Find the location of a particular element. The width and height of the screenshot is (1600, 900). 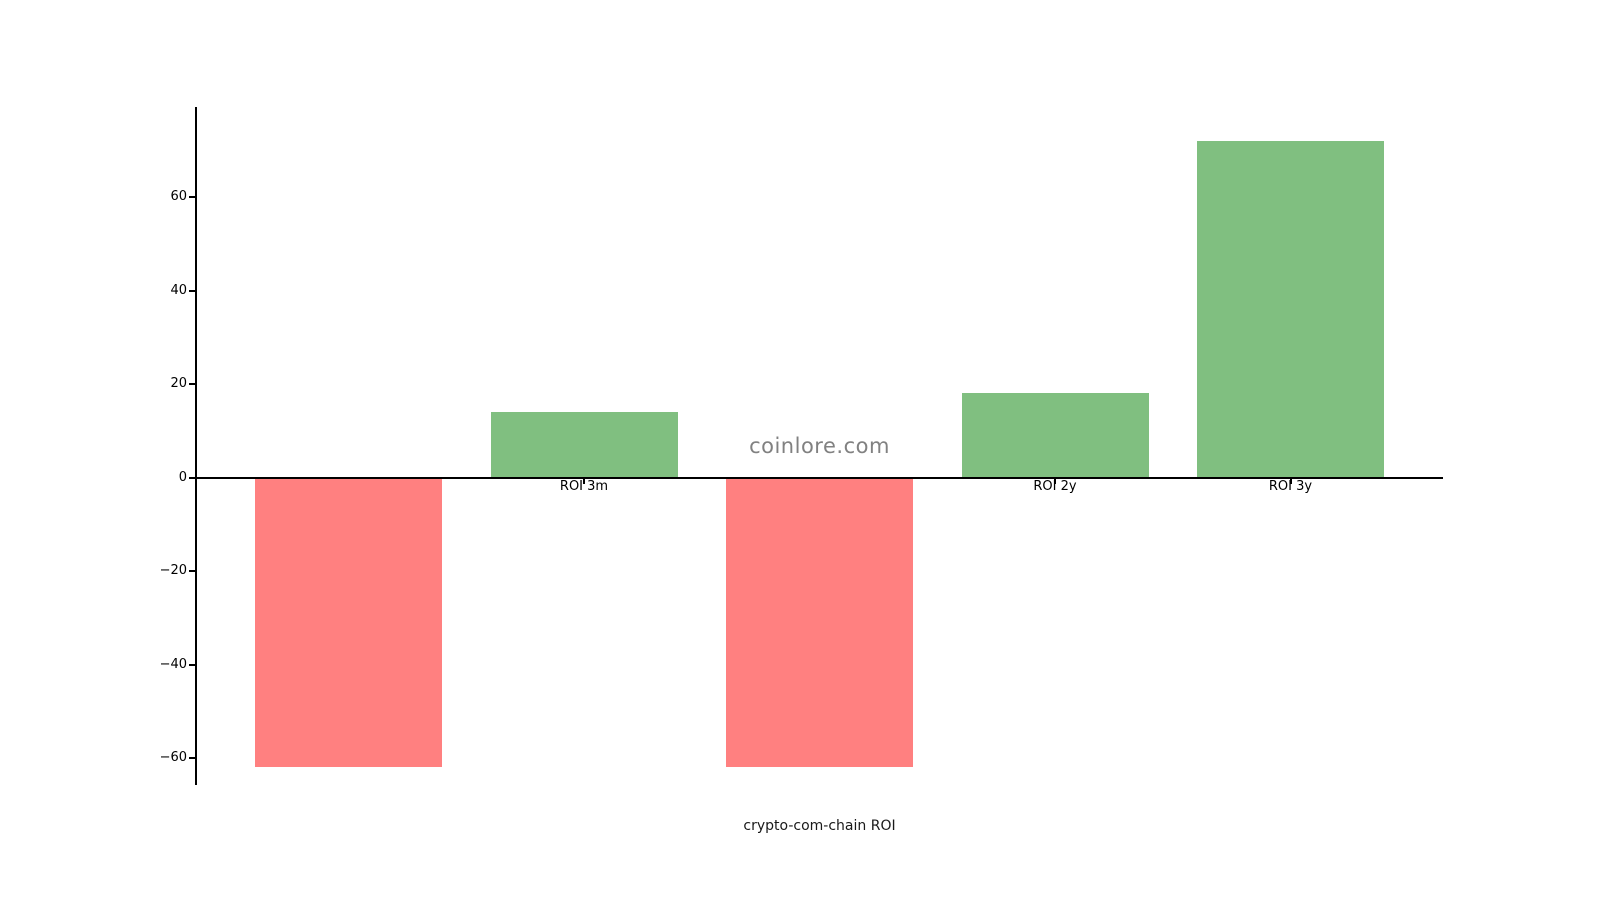

y-tick-label: −40 is located at coordinates (173, 664).